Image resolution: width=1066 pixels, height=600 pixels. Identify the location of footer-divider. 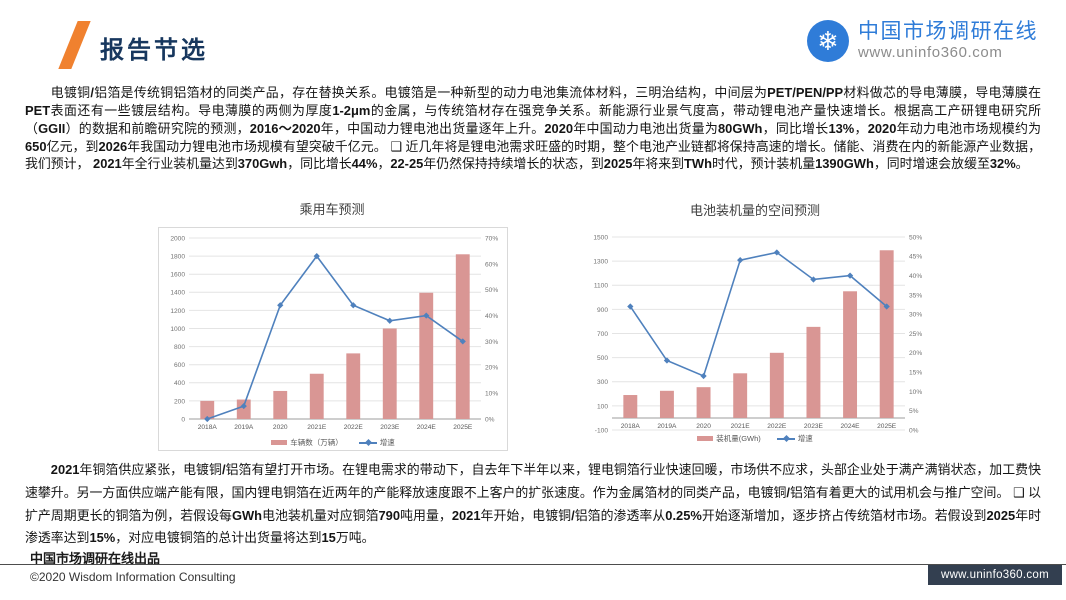
(533, 564).